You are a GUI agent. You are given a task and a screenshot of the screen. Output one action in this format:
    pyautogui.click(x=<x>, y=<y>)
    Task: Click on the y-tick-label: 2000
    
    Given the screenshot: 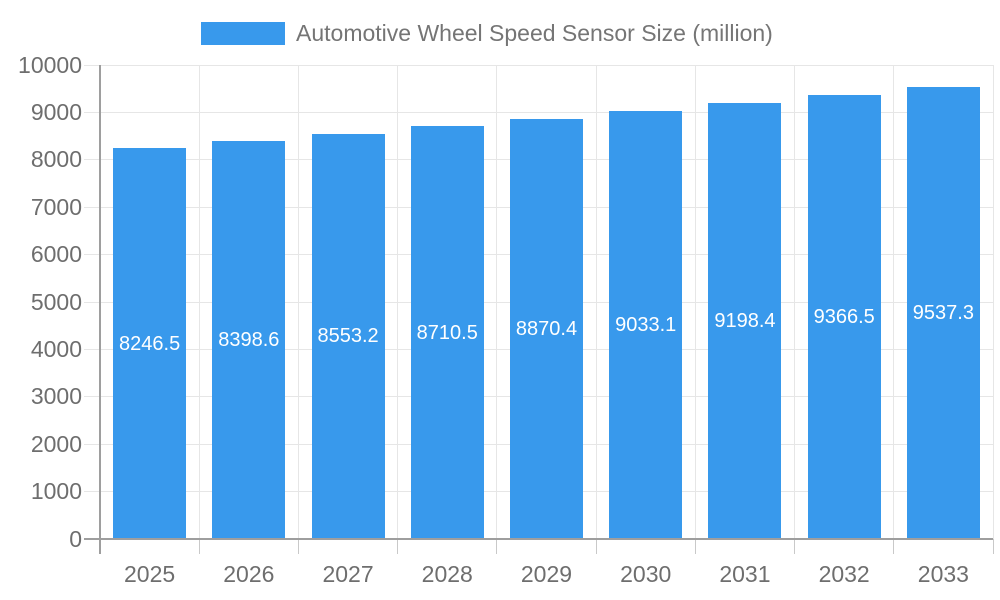 What is the action you would take?
    pyautogui.click(x=56, y=443)
    